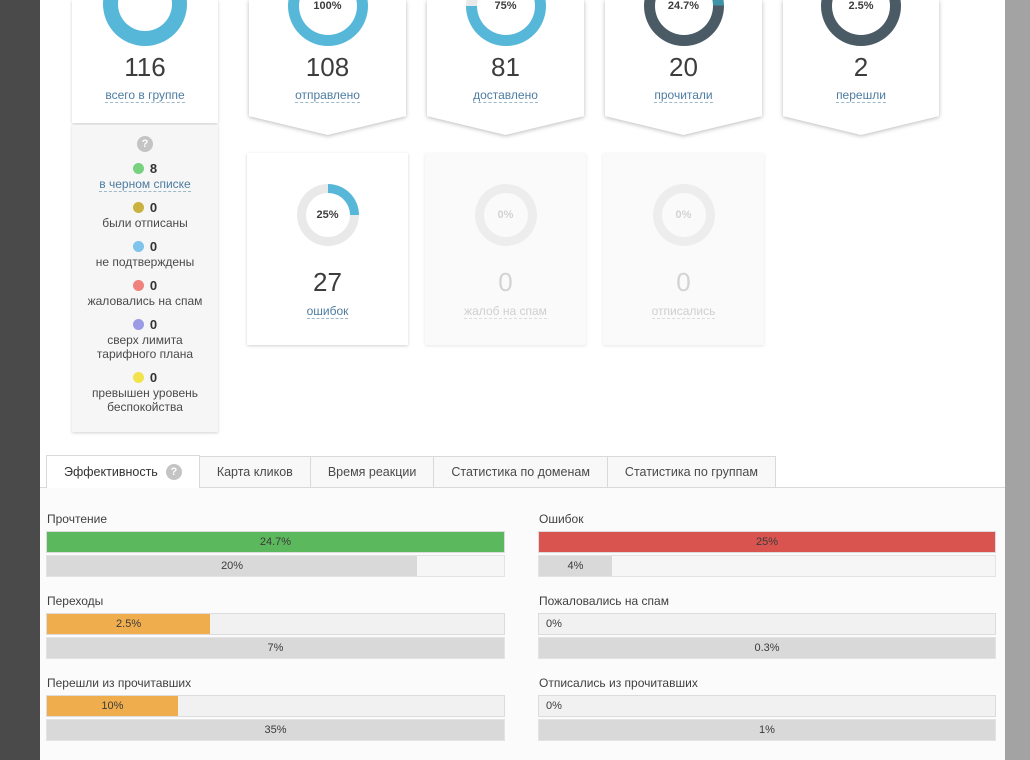 Image resolution: width=1030 pixels, height=760 pixels. I want to click on errors-card: 25% 27 ошибок, so click(327, 249).